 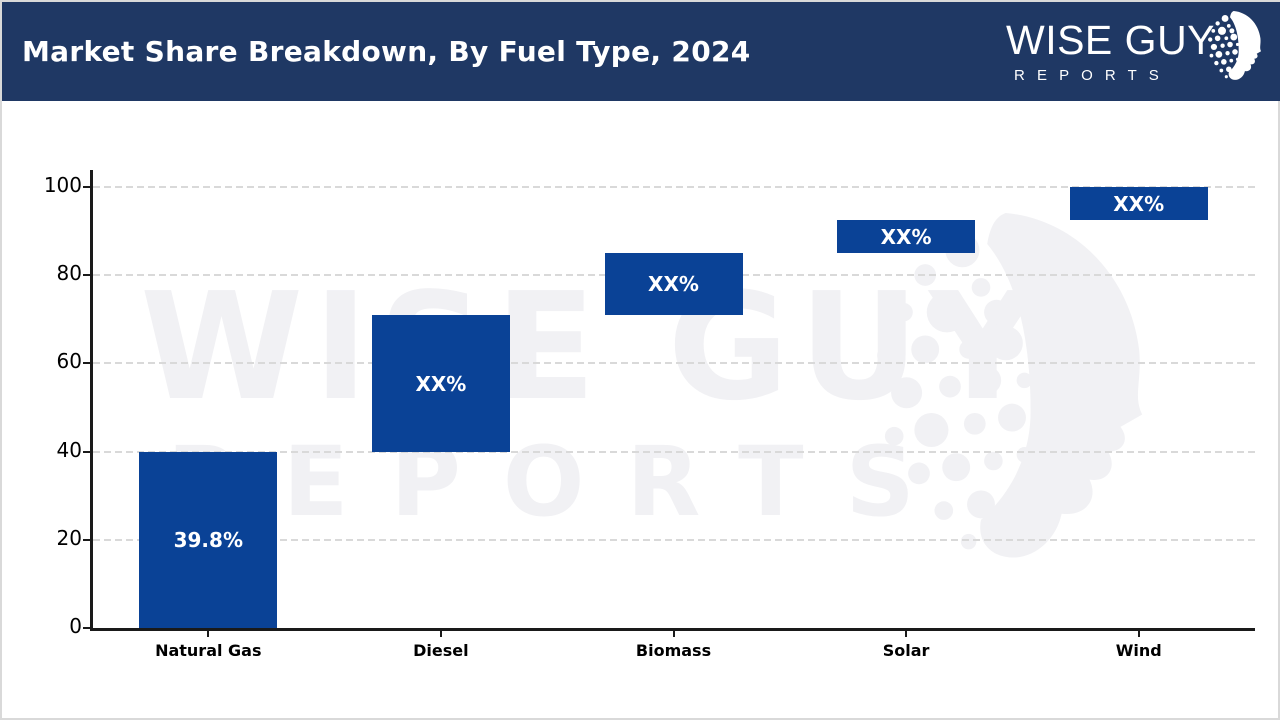 I want to click on y-tick-label: 20, so click(x=69, y=537).